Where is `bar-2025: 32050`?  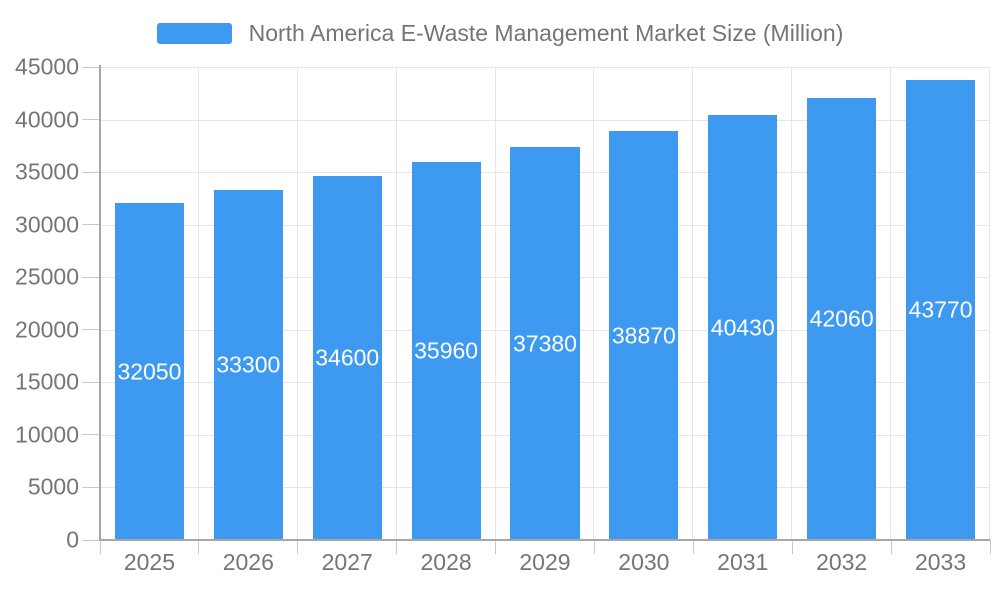
bar-2025: 32050 is located at coordinates (149, 371).